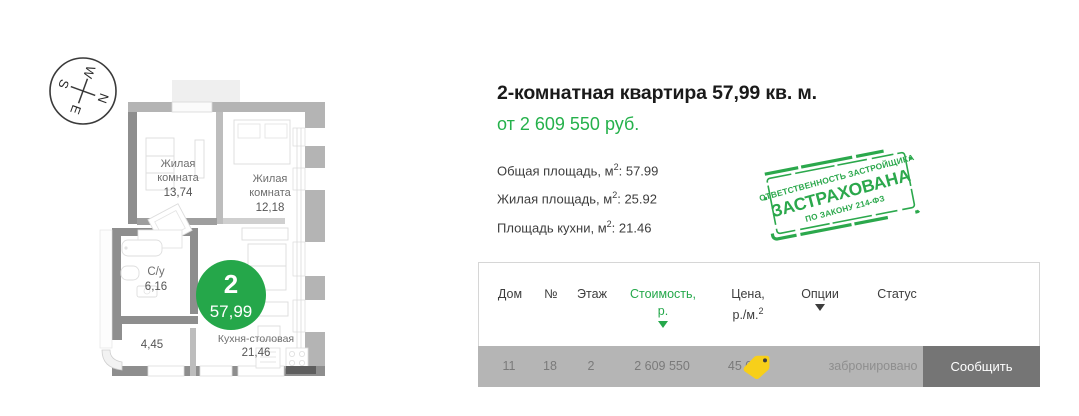 The height and width of the screenshot is (416, 1079). I want to click on column-header-status-label: Статус, so click(897, 294).